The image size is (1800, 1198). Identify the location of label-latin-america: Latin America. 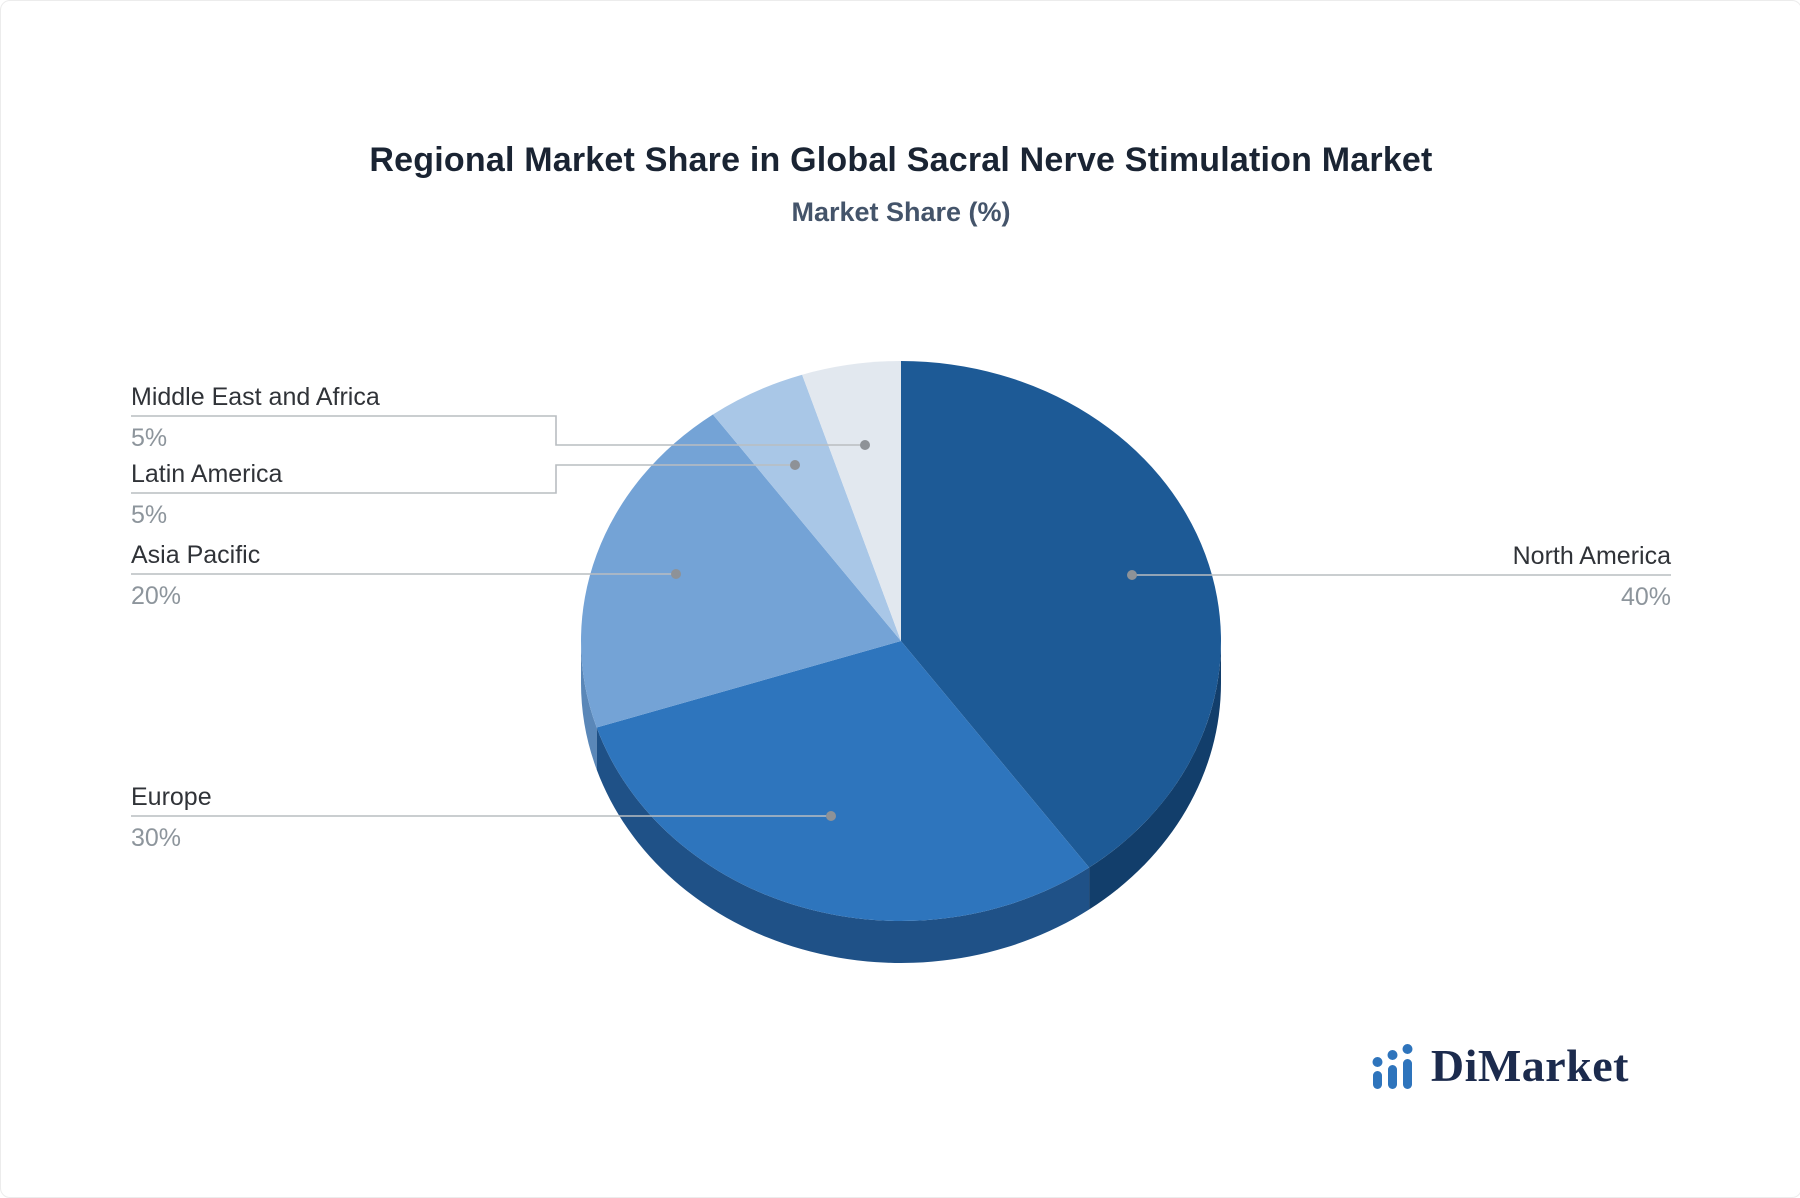
(207, 474).